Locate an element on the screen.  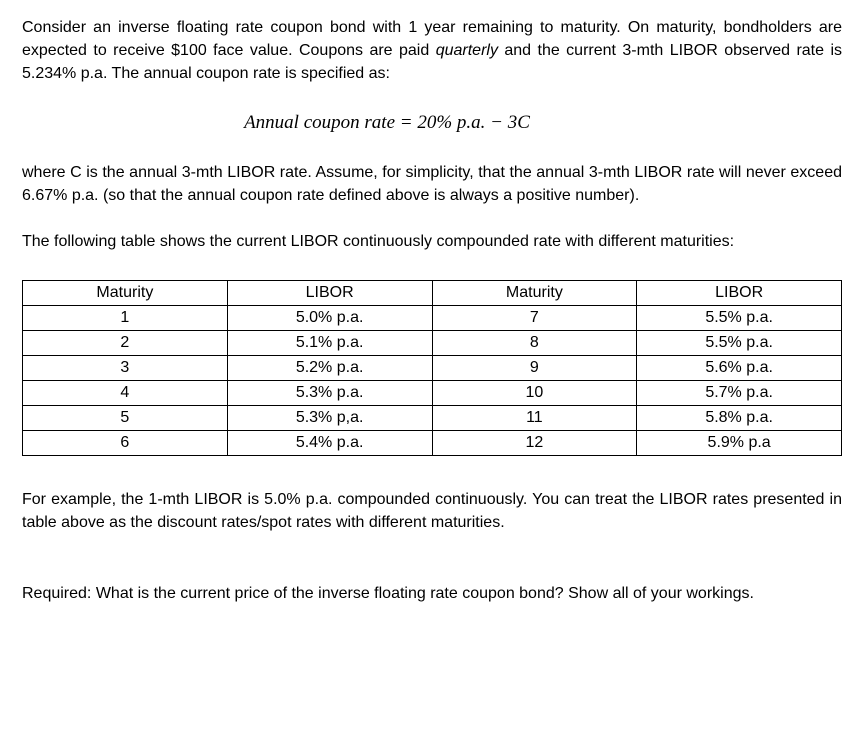
table-row: 5 5.3% p,a. 11 5.8% p.a. is located at coordinates (432, 418).